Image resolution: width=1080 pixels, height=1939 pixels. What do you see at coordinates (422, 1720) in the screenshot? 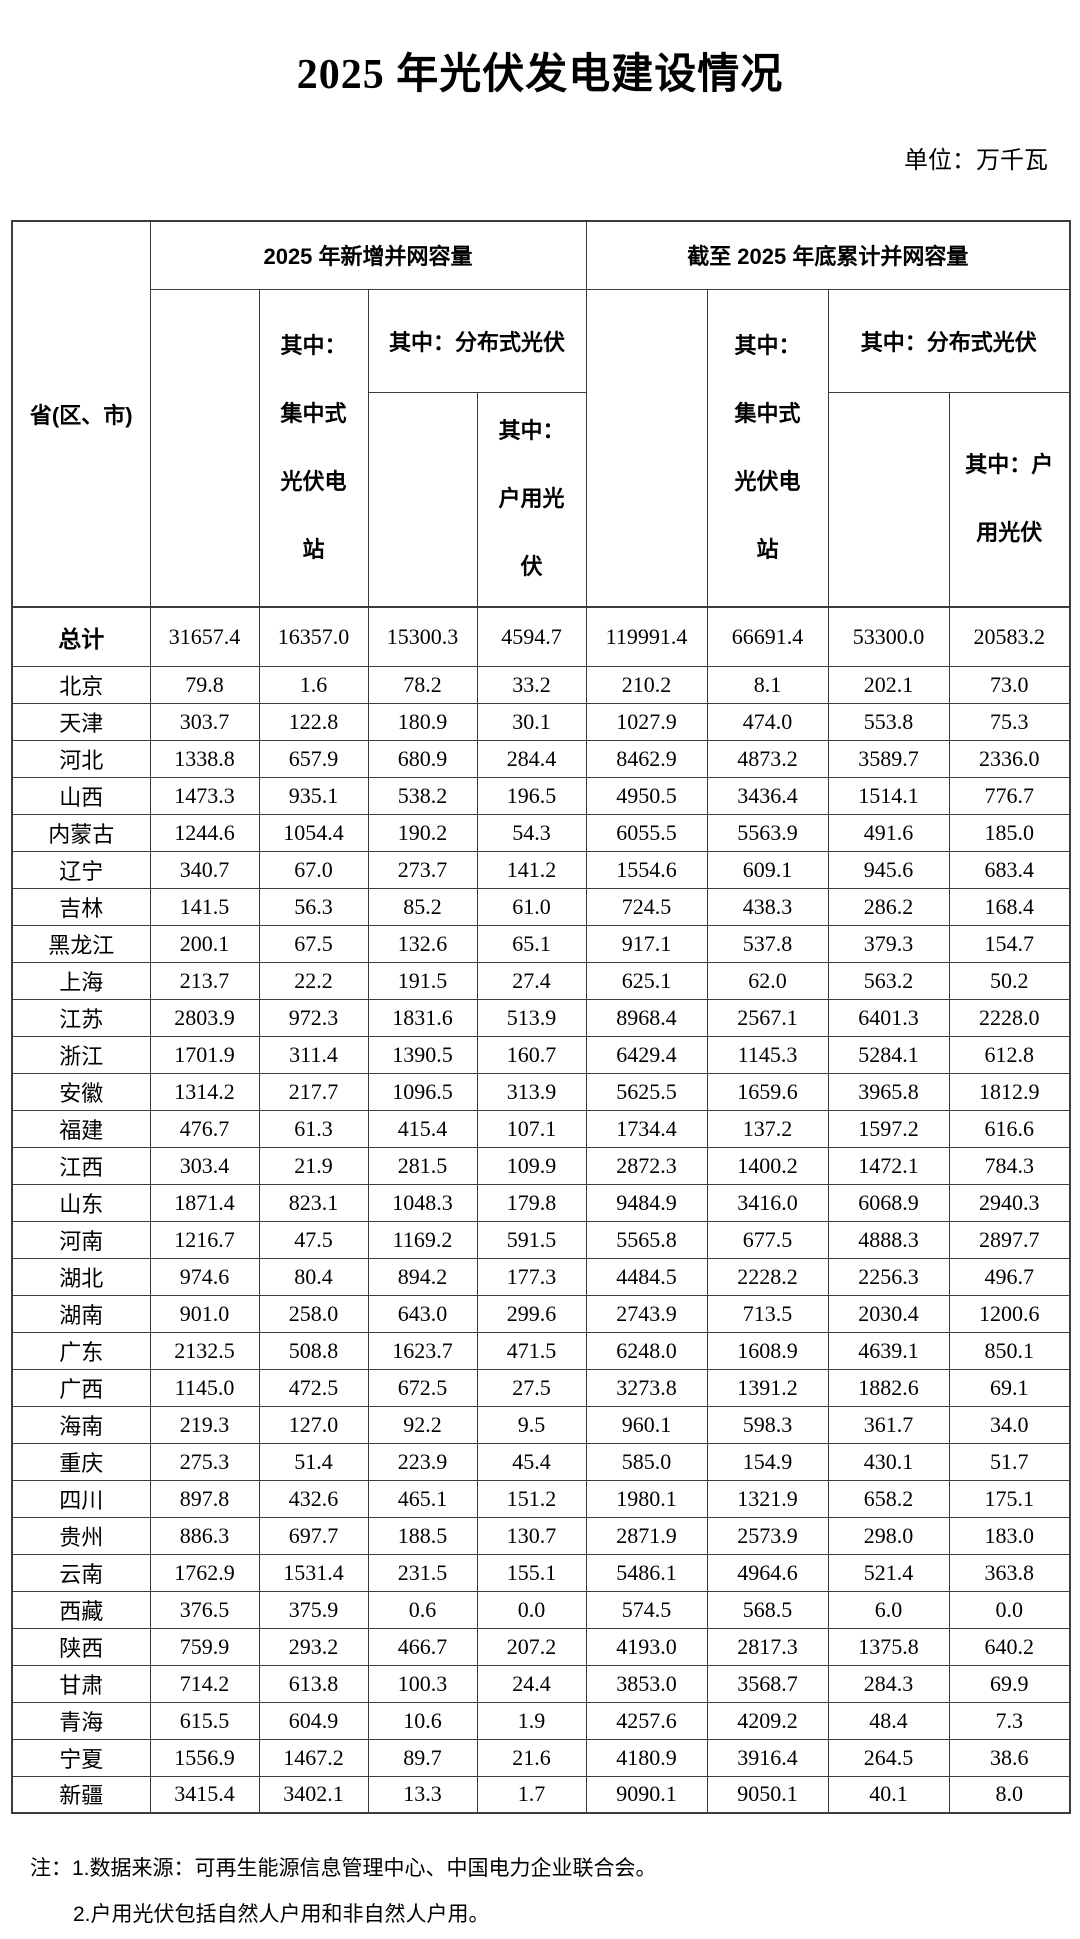
I see `value-cell: 10.6` at bounding box center [422, 1720].